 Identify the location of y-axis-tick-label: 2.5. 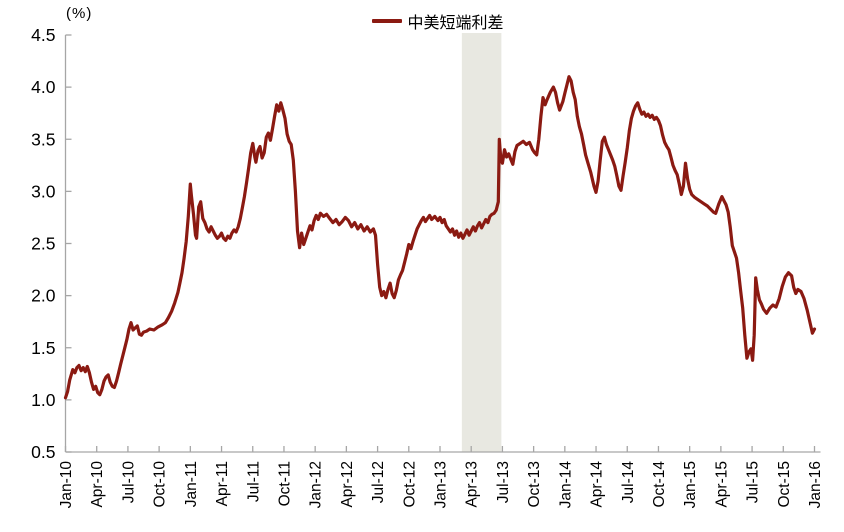
(43, 244).